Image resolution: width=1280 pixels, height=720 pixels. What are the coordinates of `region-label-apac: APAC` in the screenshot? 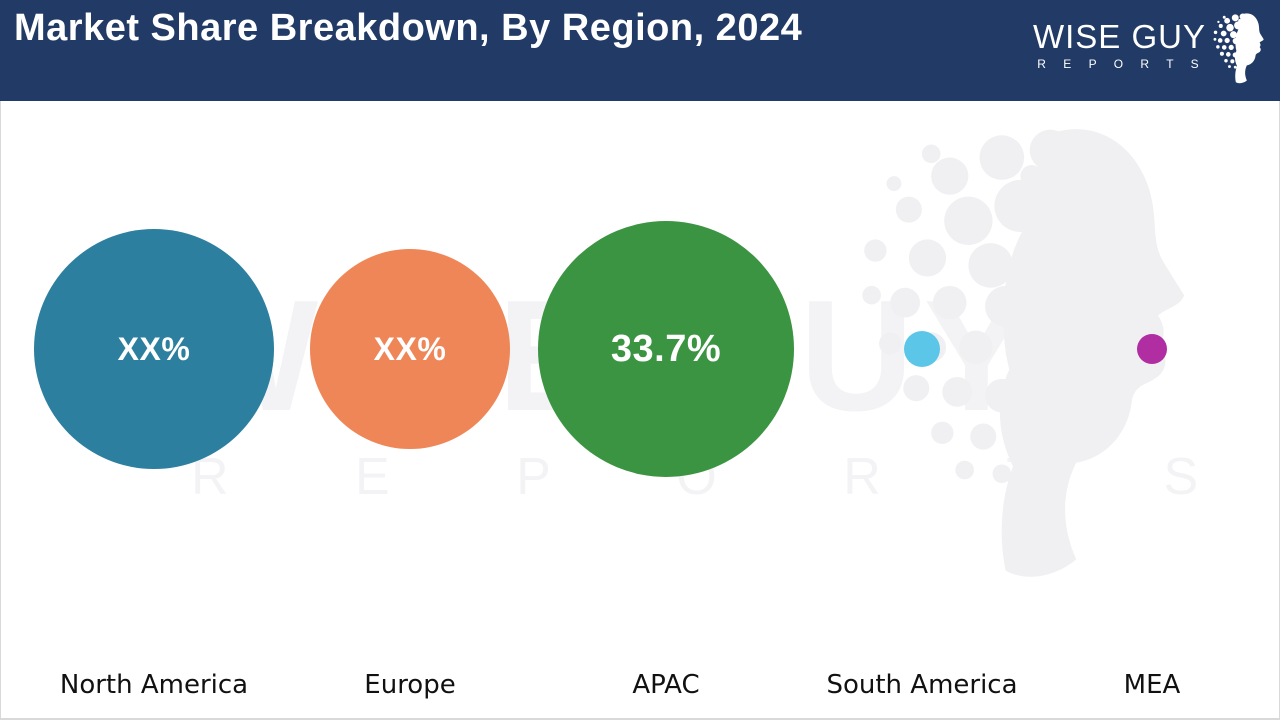 It's located at (666, 685).